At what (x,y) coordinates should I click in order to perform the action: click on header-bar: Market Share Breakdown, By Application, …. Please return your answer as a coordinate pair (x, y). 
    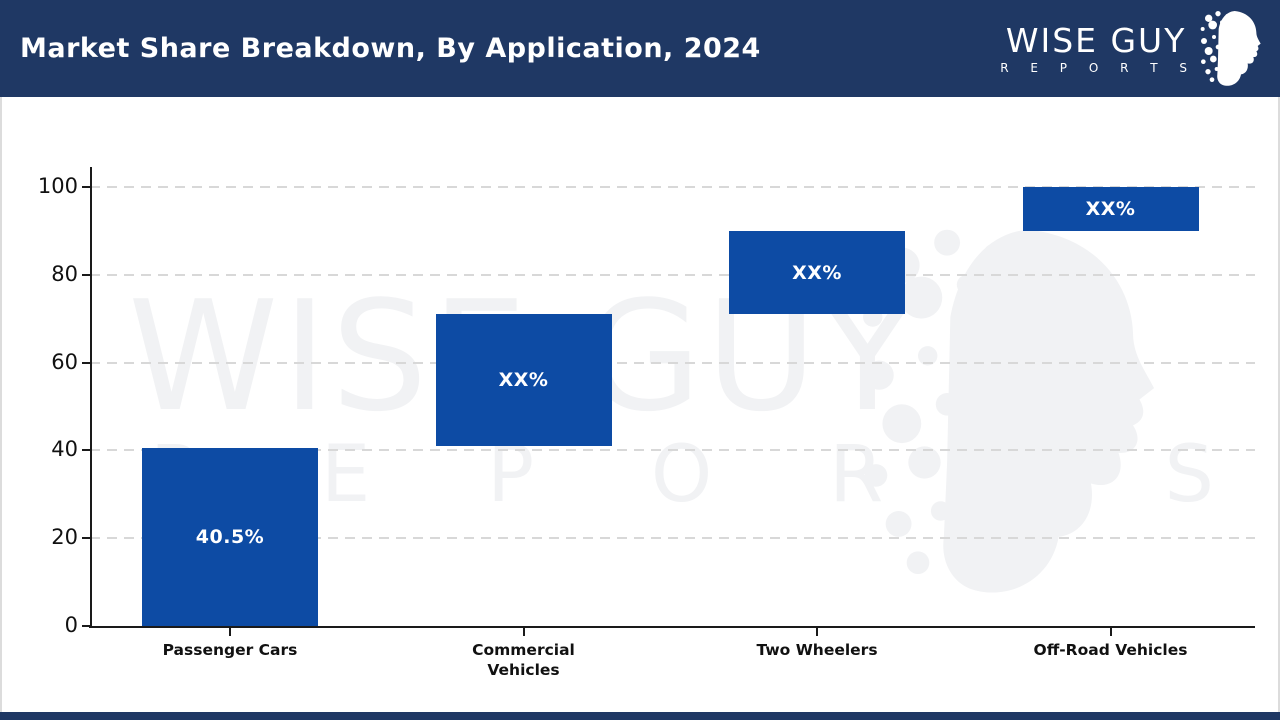
    Looking at the image, I should click on (640, 48).